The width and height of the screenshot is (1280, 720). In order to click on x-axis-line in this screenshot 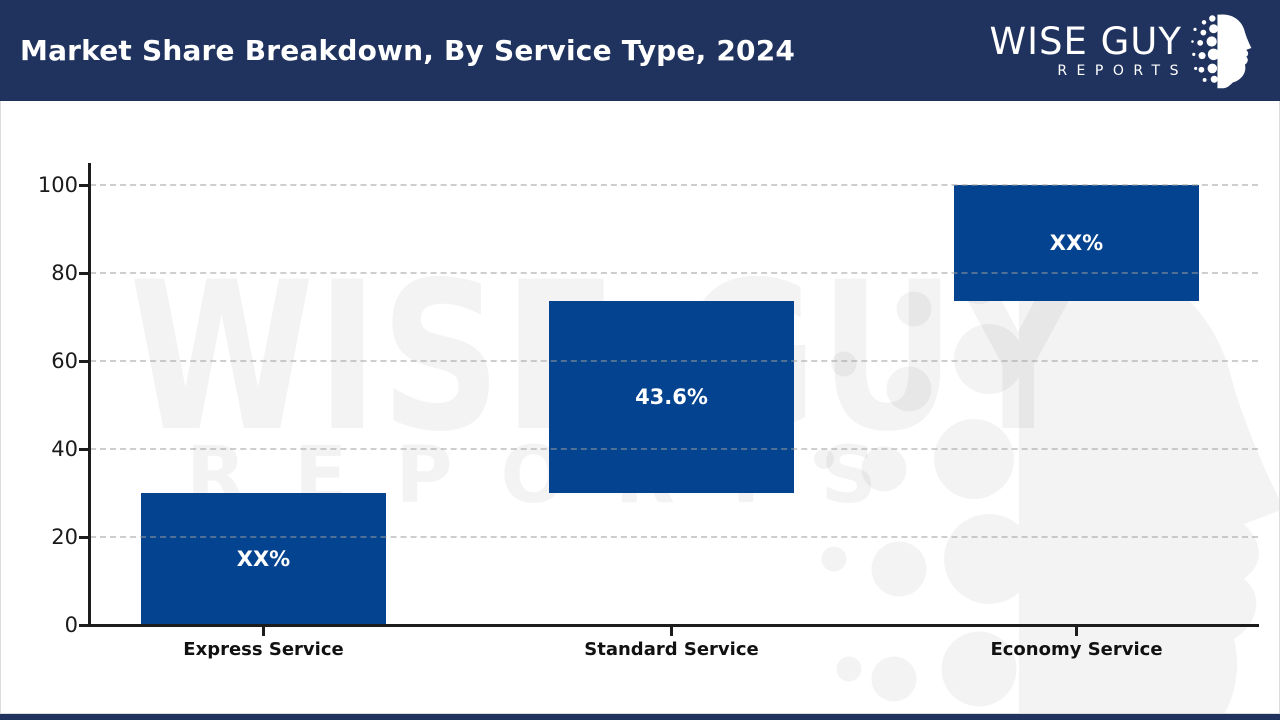, I will do `click(673, 625)`.